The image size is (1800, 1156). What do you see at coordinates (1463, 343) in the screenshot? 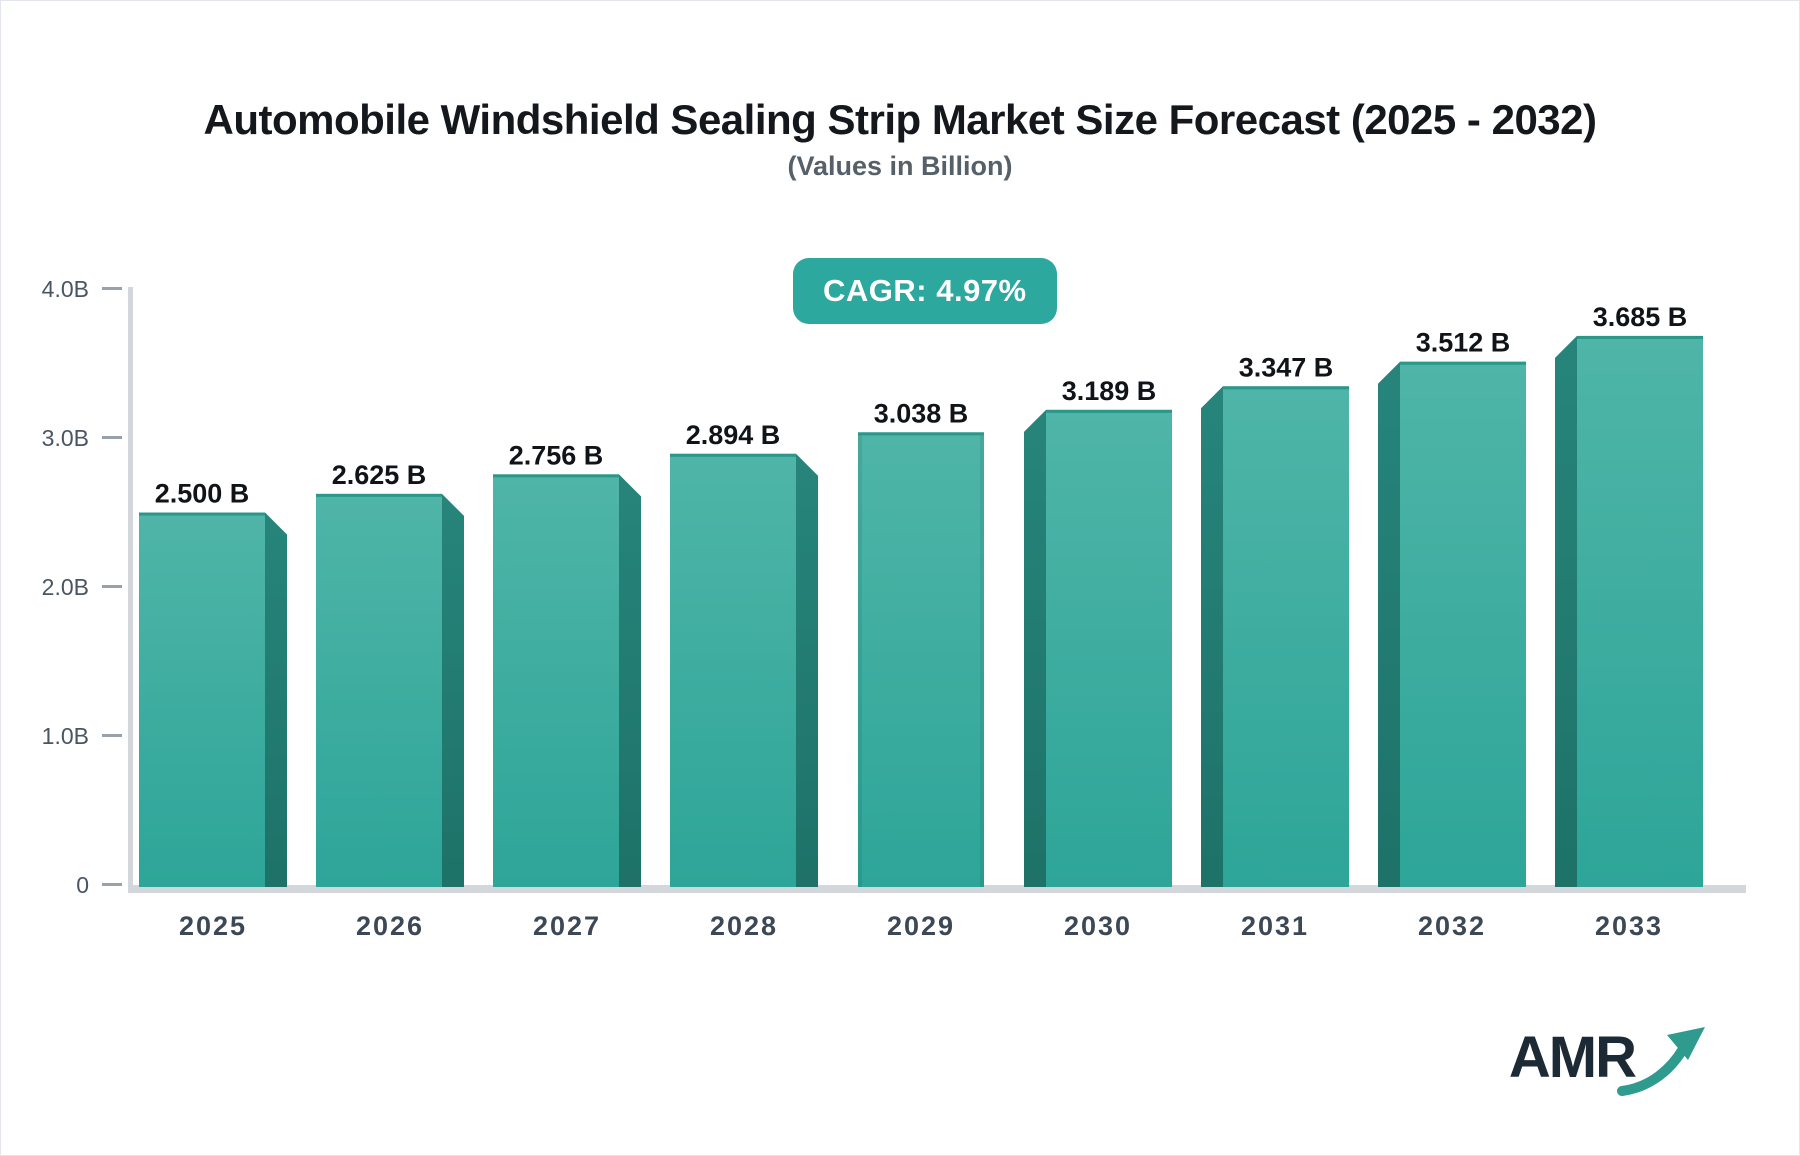
I see `bar-value-label: 3.512 B` at bounding box center [1463, 343].